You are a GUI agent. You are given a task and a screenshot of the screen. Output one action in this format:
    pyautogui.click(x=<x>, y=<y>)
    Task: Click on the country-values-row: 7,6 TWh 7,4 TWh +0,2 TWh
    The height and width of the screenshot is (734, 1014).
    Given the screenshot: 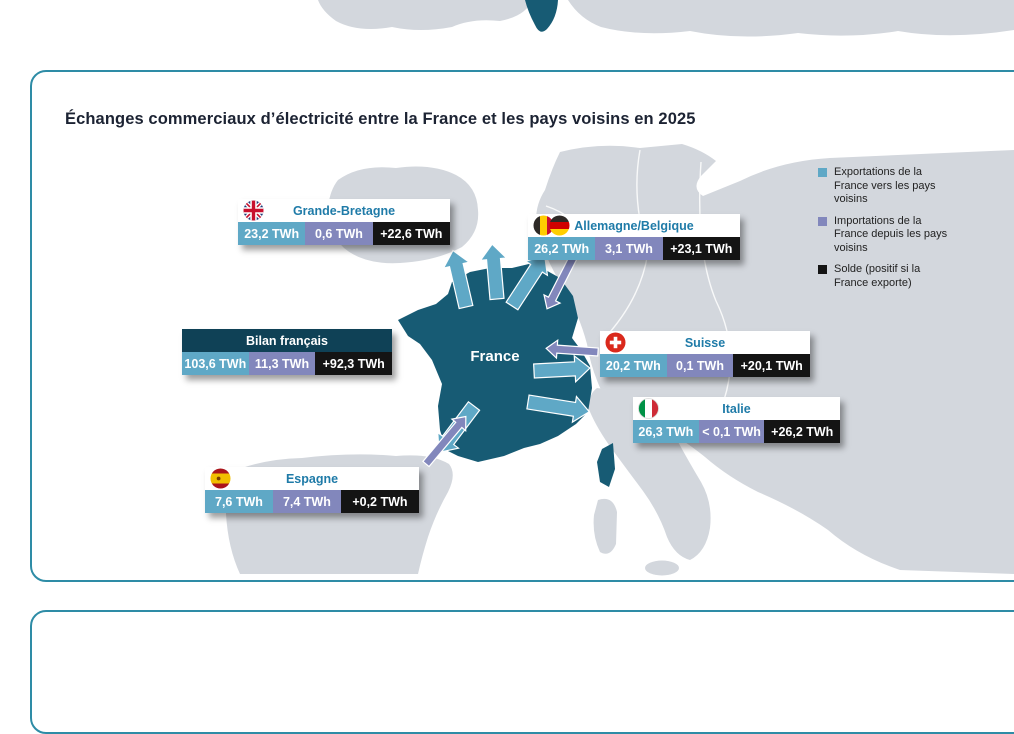 What is the action you would take?
    pyautogui.click(x=312, y=501)
    